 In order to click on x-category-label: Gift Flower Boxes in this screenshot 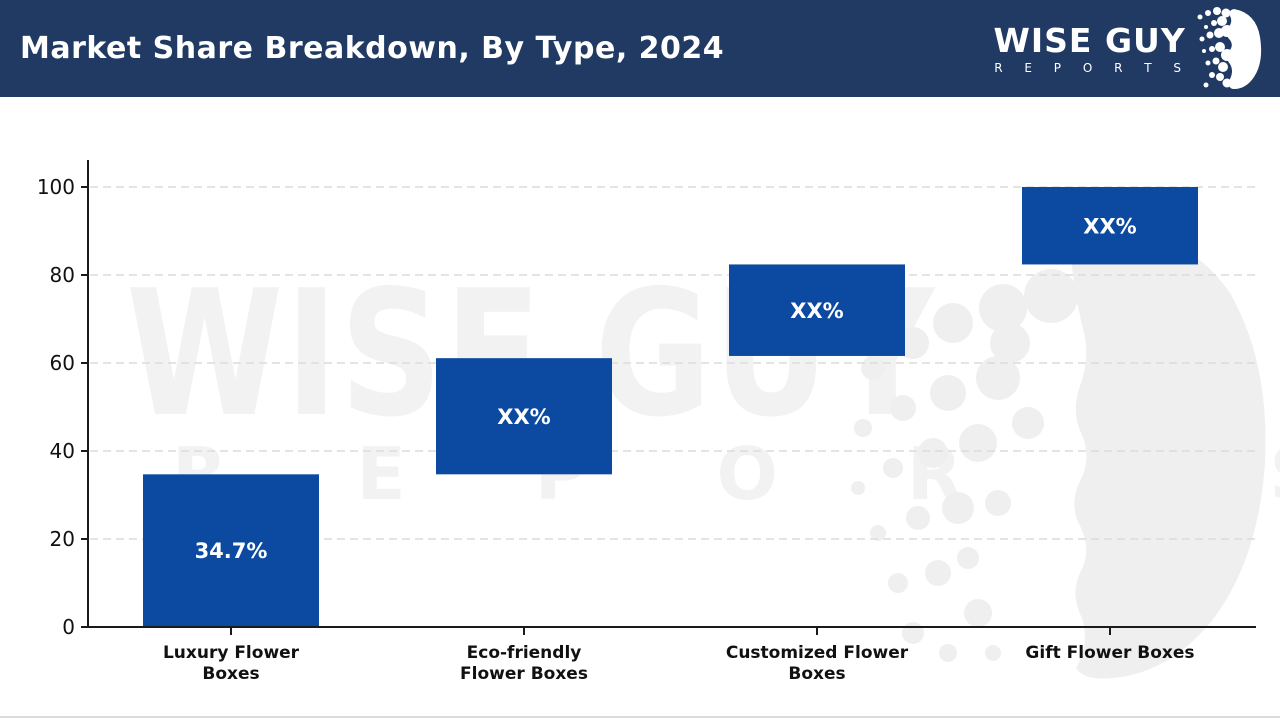, I will do `click(1109, 653)`.